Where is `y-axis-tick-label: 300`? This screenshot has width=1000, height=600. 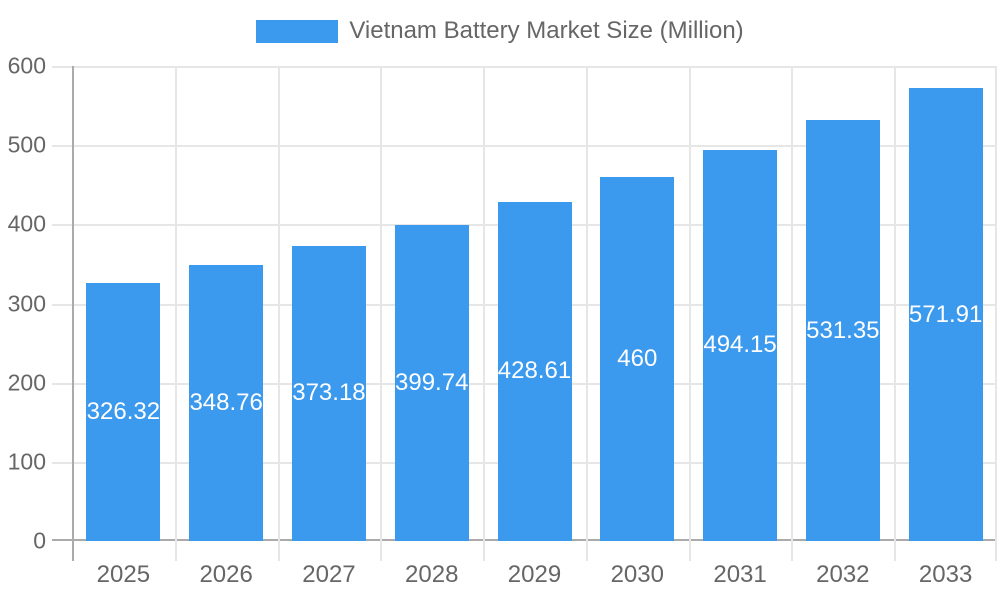
y-axis-tick-label: 300 is located at coordinates (26, 303).